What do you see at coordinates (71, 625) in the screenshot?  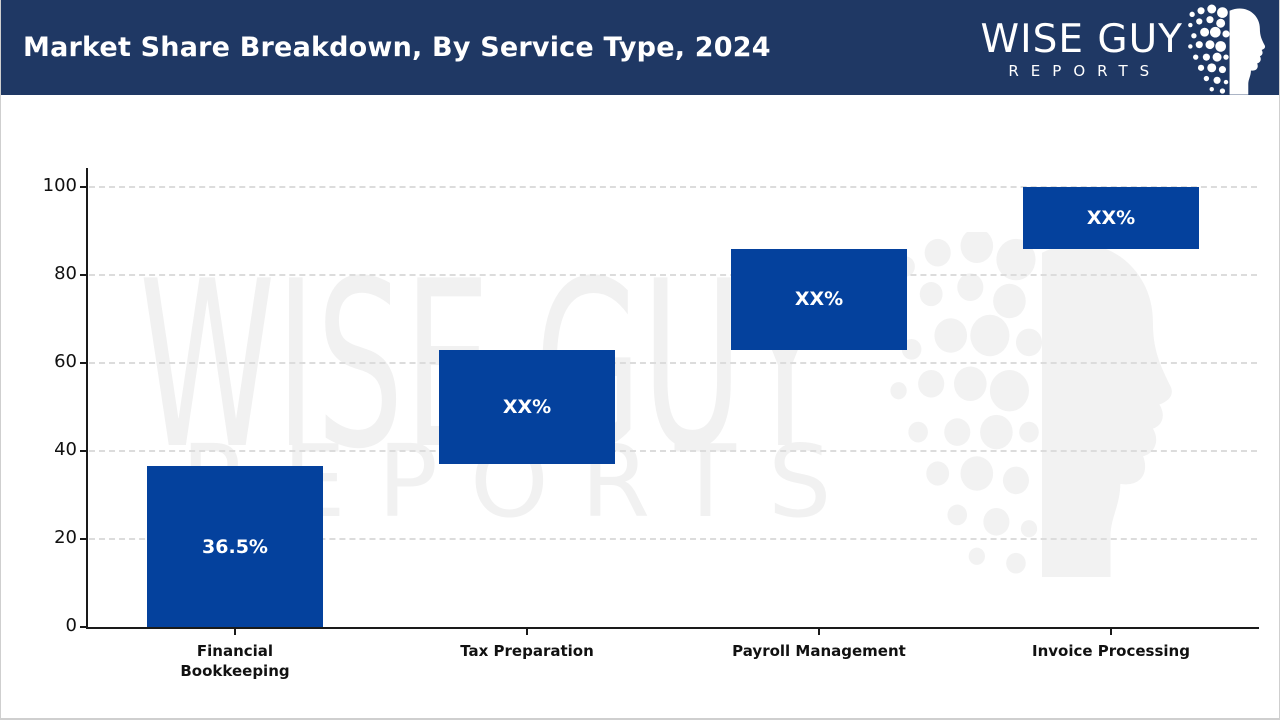 I see `y-tick-label-0: 0` at bounding box center [71, 625].